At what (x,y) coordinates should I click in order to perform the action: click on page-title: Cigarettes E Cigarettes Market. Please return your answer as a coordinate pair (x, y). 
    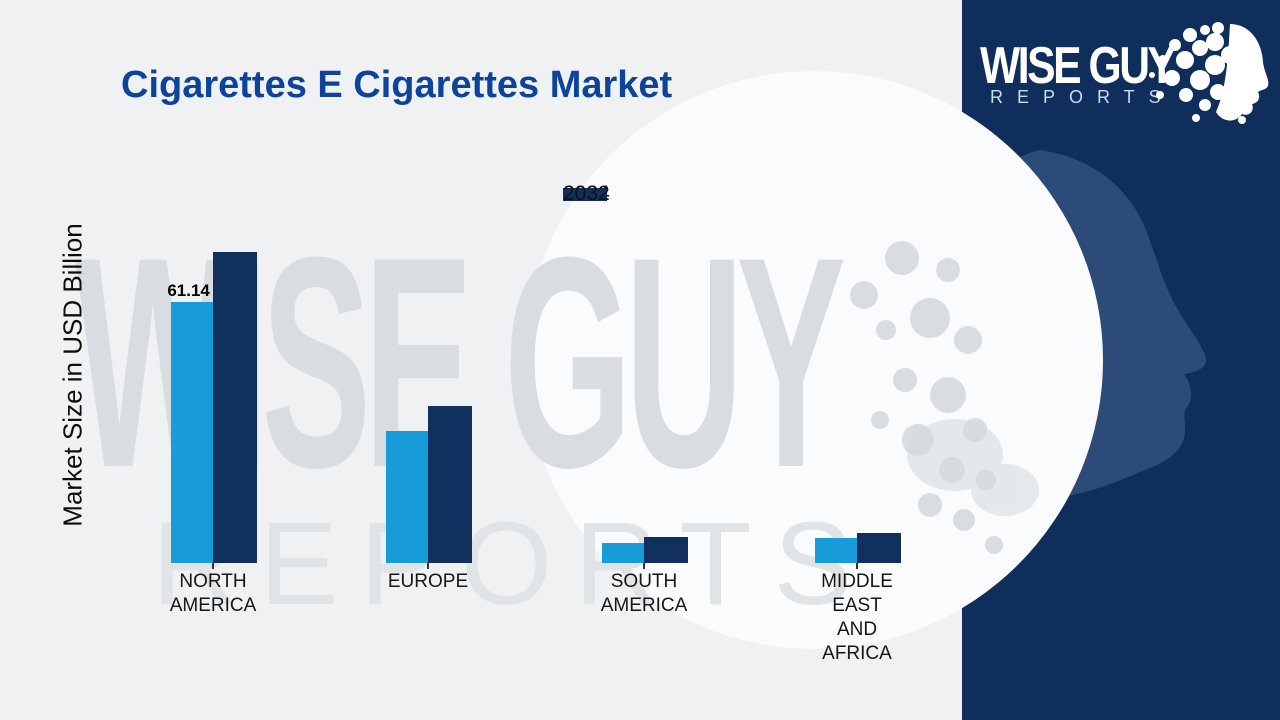
    Looking at the image, I should click on (397, 85).